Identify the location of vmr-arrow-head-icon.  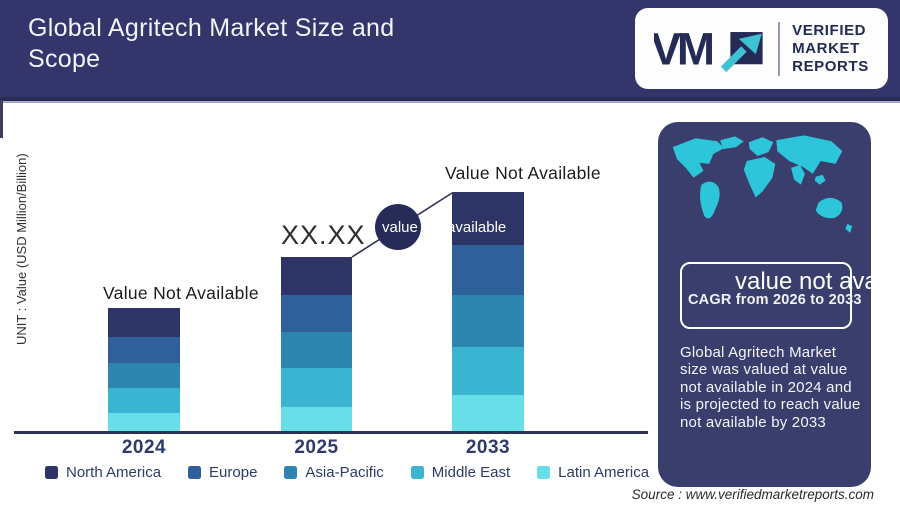
(750, 43).